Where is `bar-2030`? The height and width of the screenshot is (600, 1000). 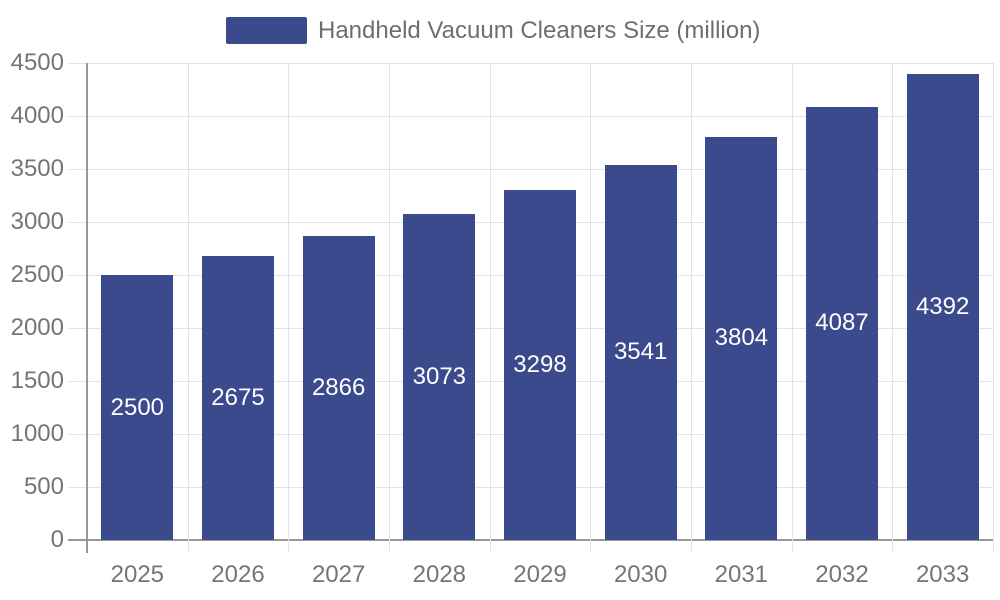 bar-2030 is located at coordinates (640, 352).